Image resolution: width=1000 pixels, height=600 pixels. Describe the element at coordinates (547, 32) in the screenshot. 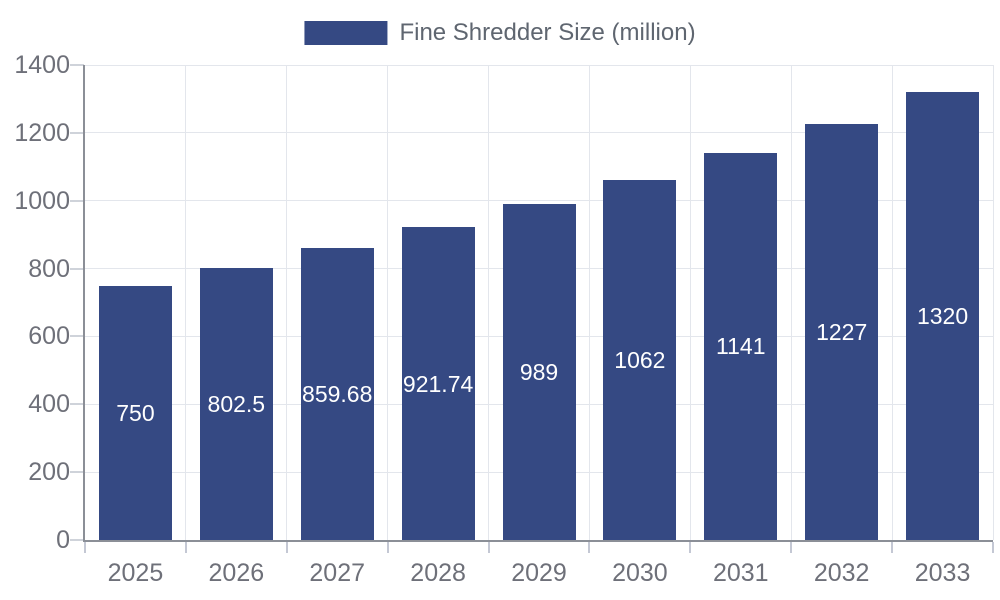

I see `legend-label: Fine Shredder Size (million)` at that location.